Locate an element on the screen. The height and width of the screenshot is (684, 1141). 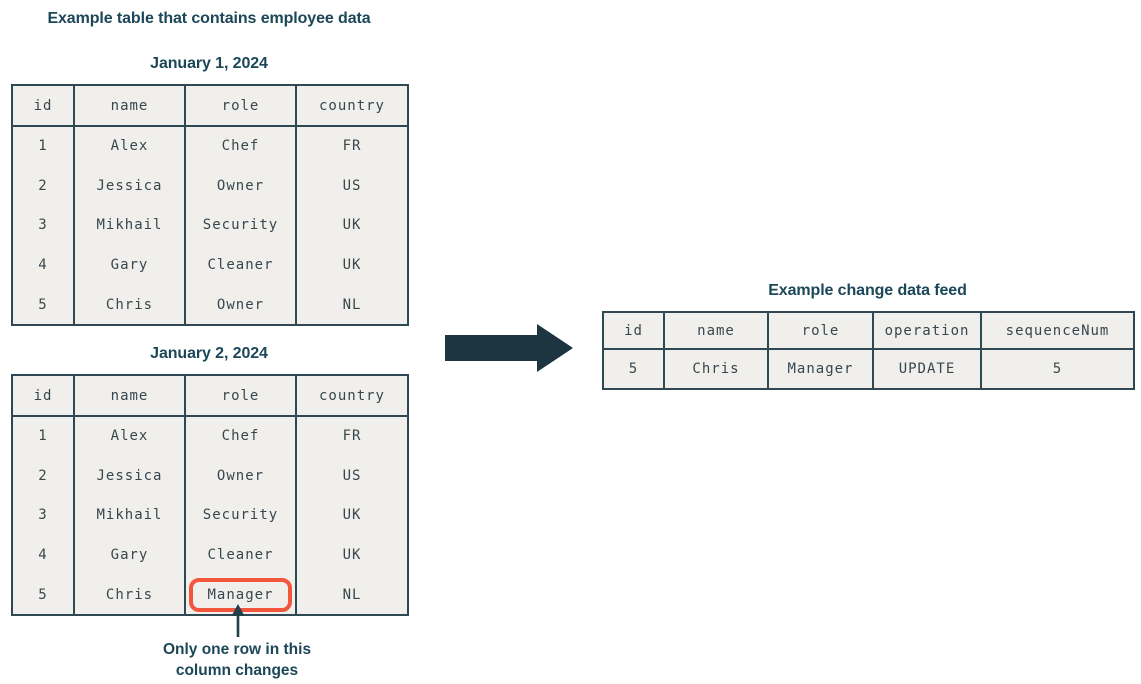
right-arrow-icon is located at coordinates (509, 348).